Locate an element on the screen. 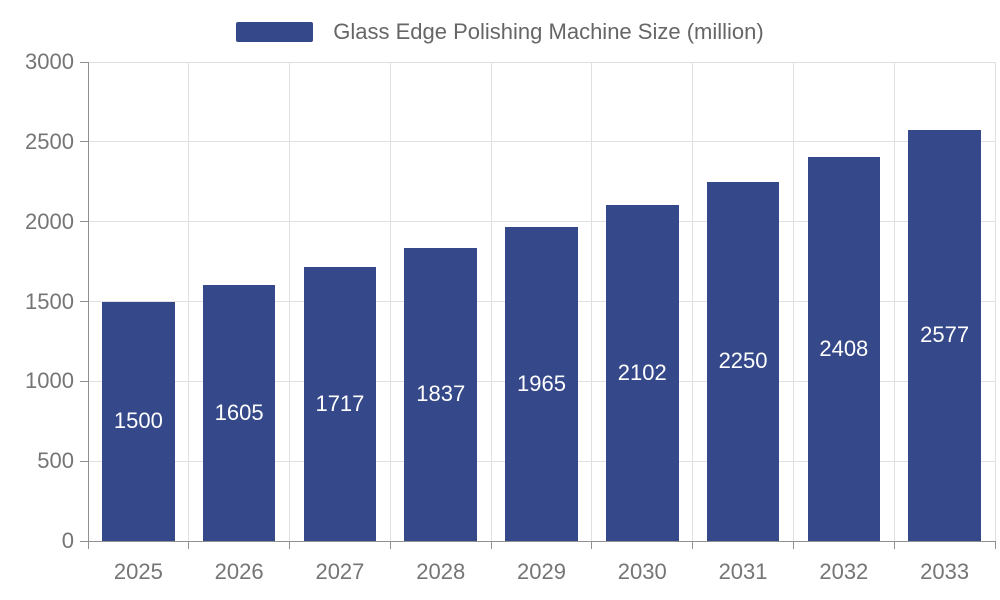 The height and width of the screenshot is (600, 1000). bar-value-label: 2102 is located at coordinates (642, 373).